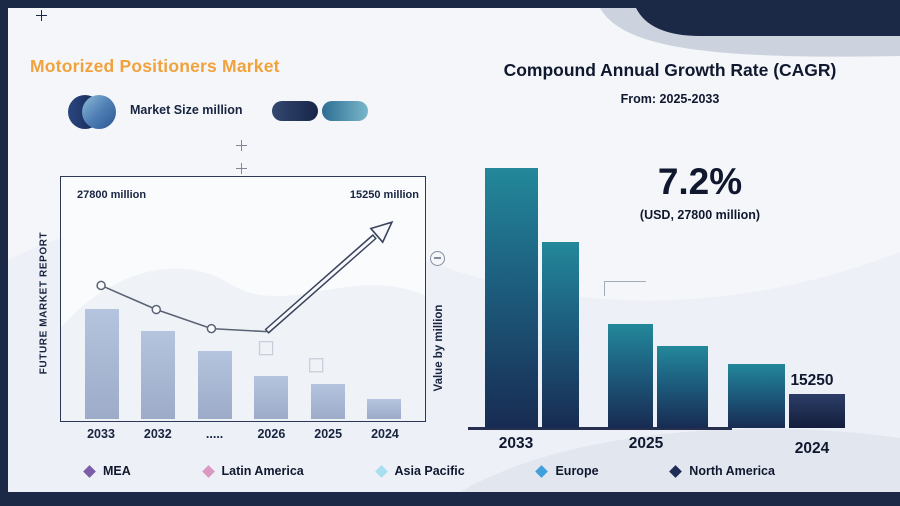  I want to click on legend-item-europe: Europe, so click(567, 471).